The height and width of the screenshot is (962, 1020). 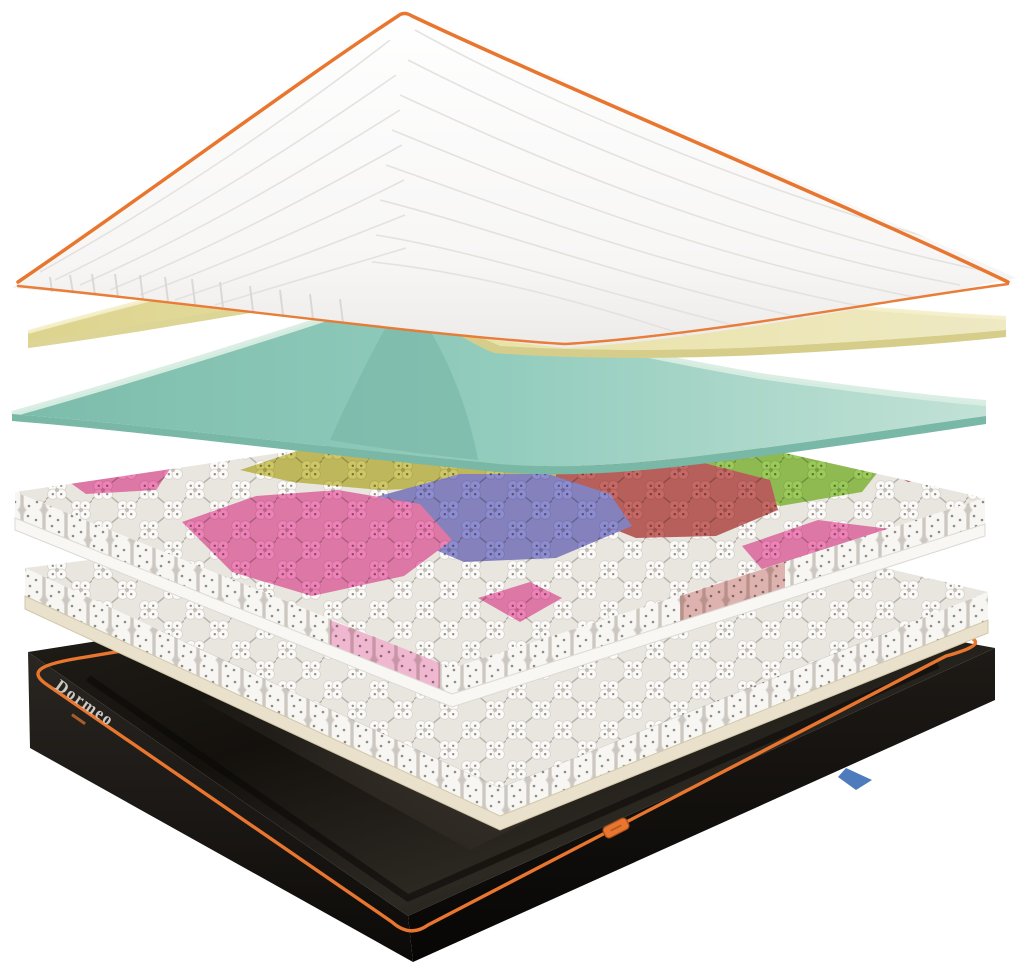 What do you see at coordinates (732, 593) in the screenshot?
I see `front-face-red-patch` at bounding box center [732, 593].